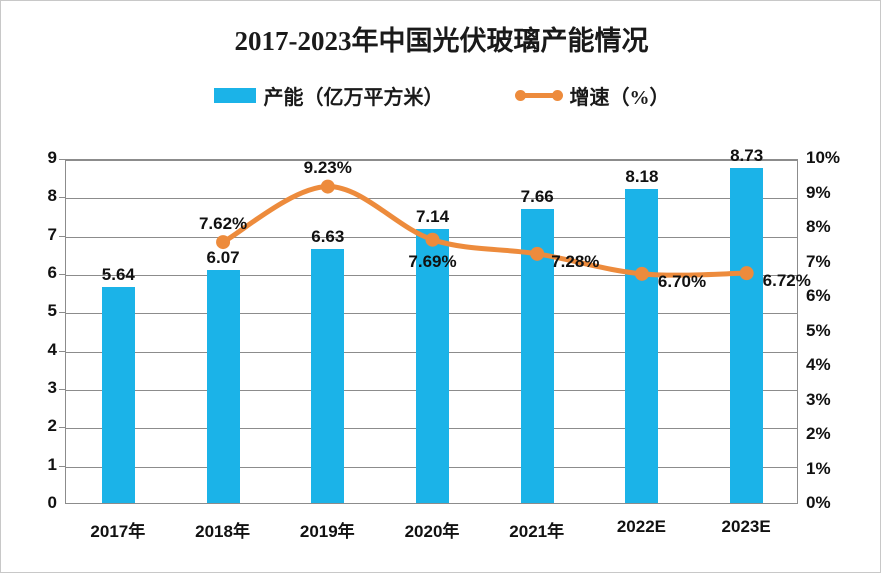 Image resolution: width=881 pixels, height=573 pixels. I want to click on legend-line-swatch-icon, so click(538, 95).